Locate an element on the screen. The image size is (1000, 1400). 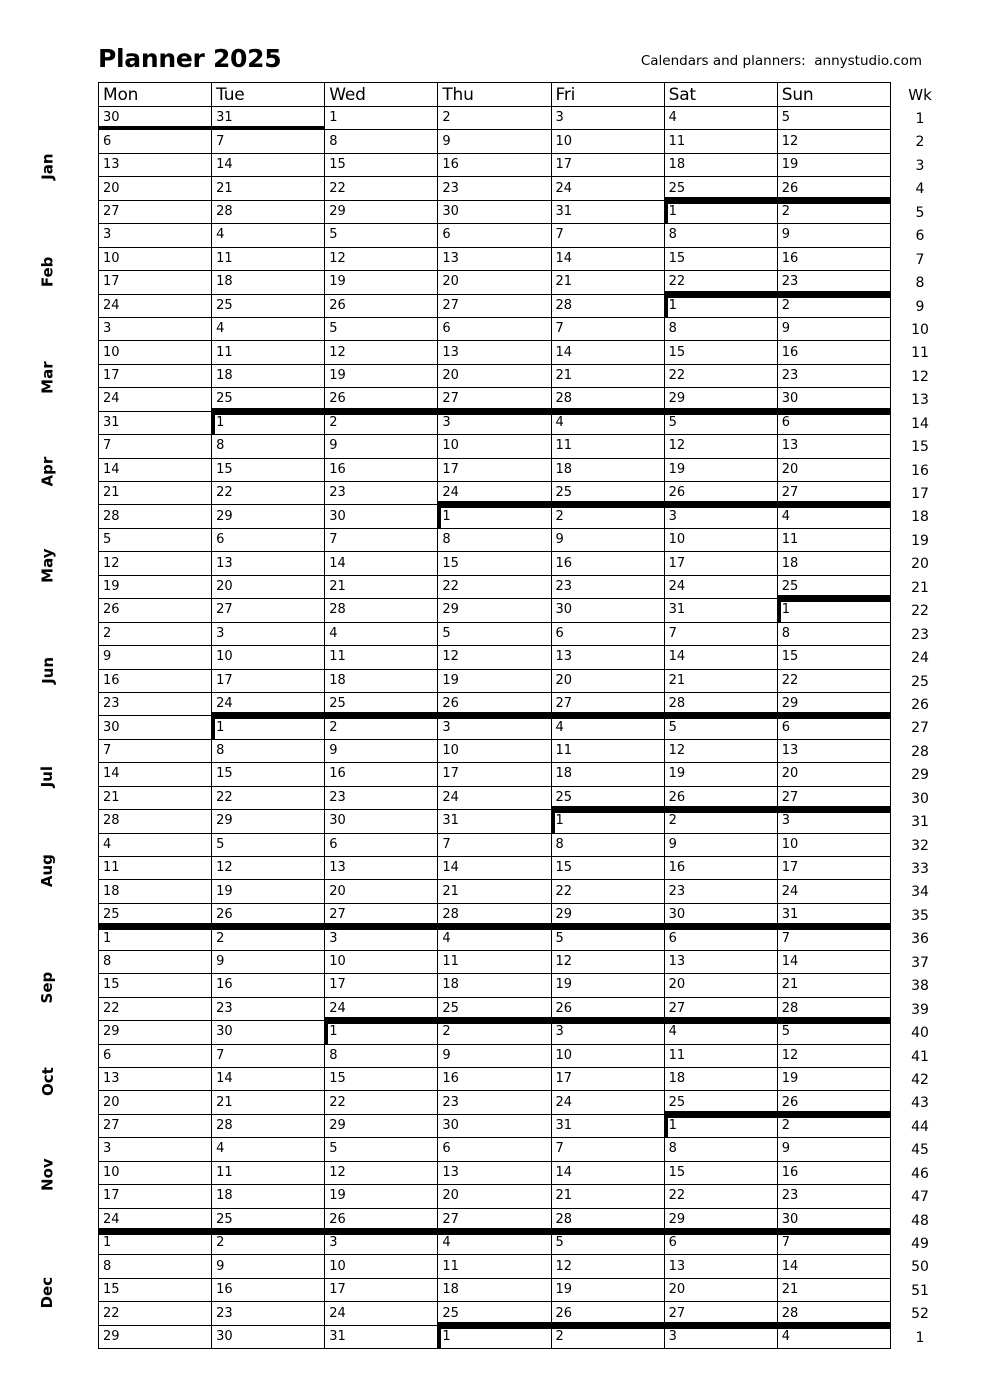
day-cell: 9 is located at coordinates (833, 1149).